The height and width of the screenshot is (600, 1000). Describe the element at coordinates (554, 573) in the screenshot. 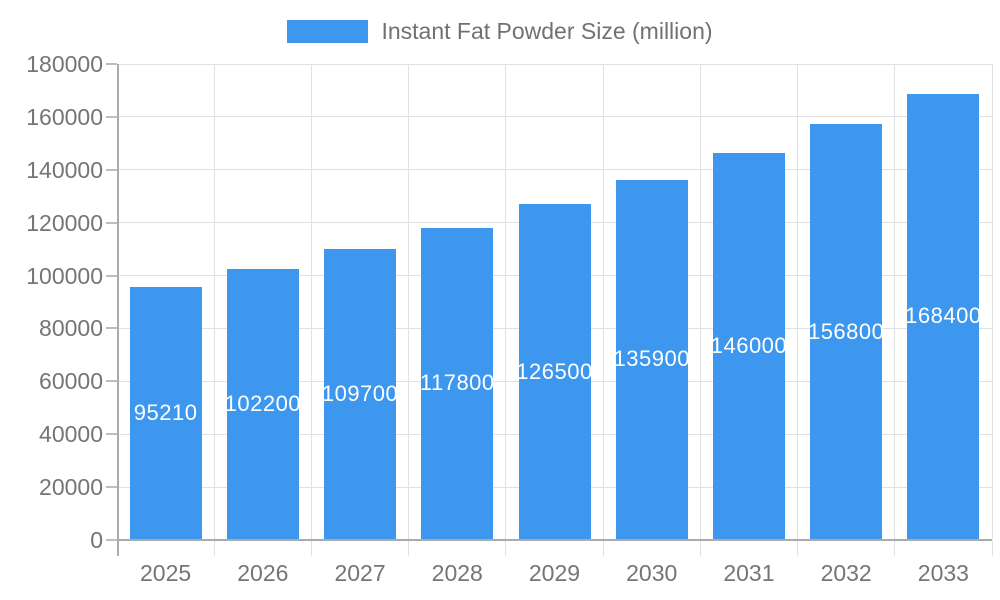

I see `x-tick-label: 2029` at that location.